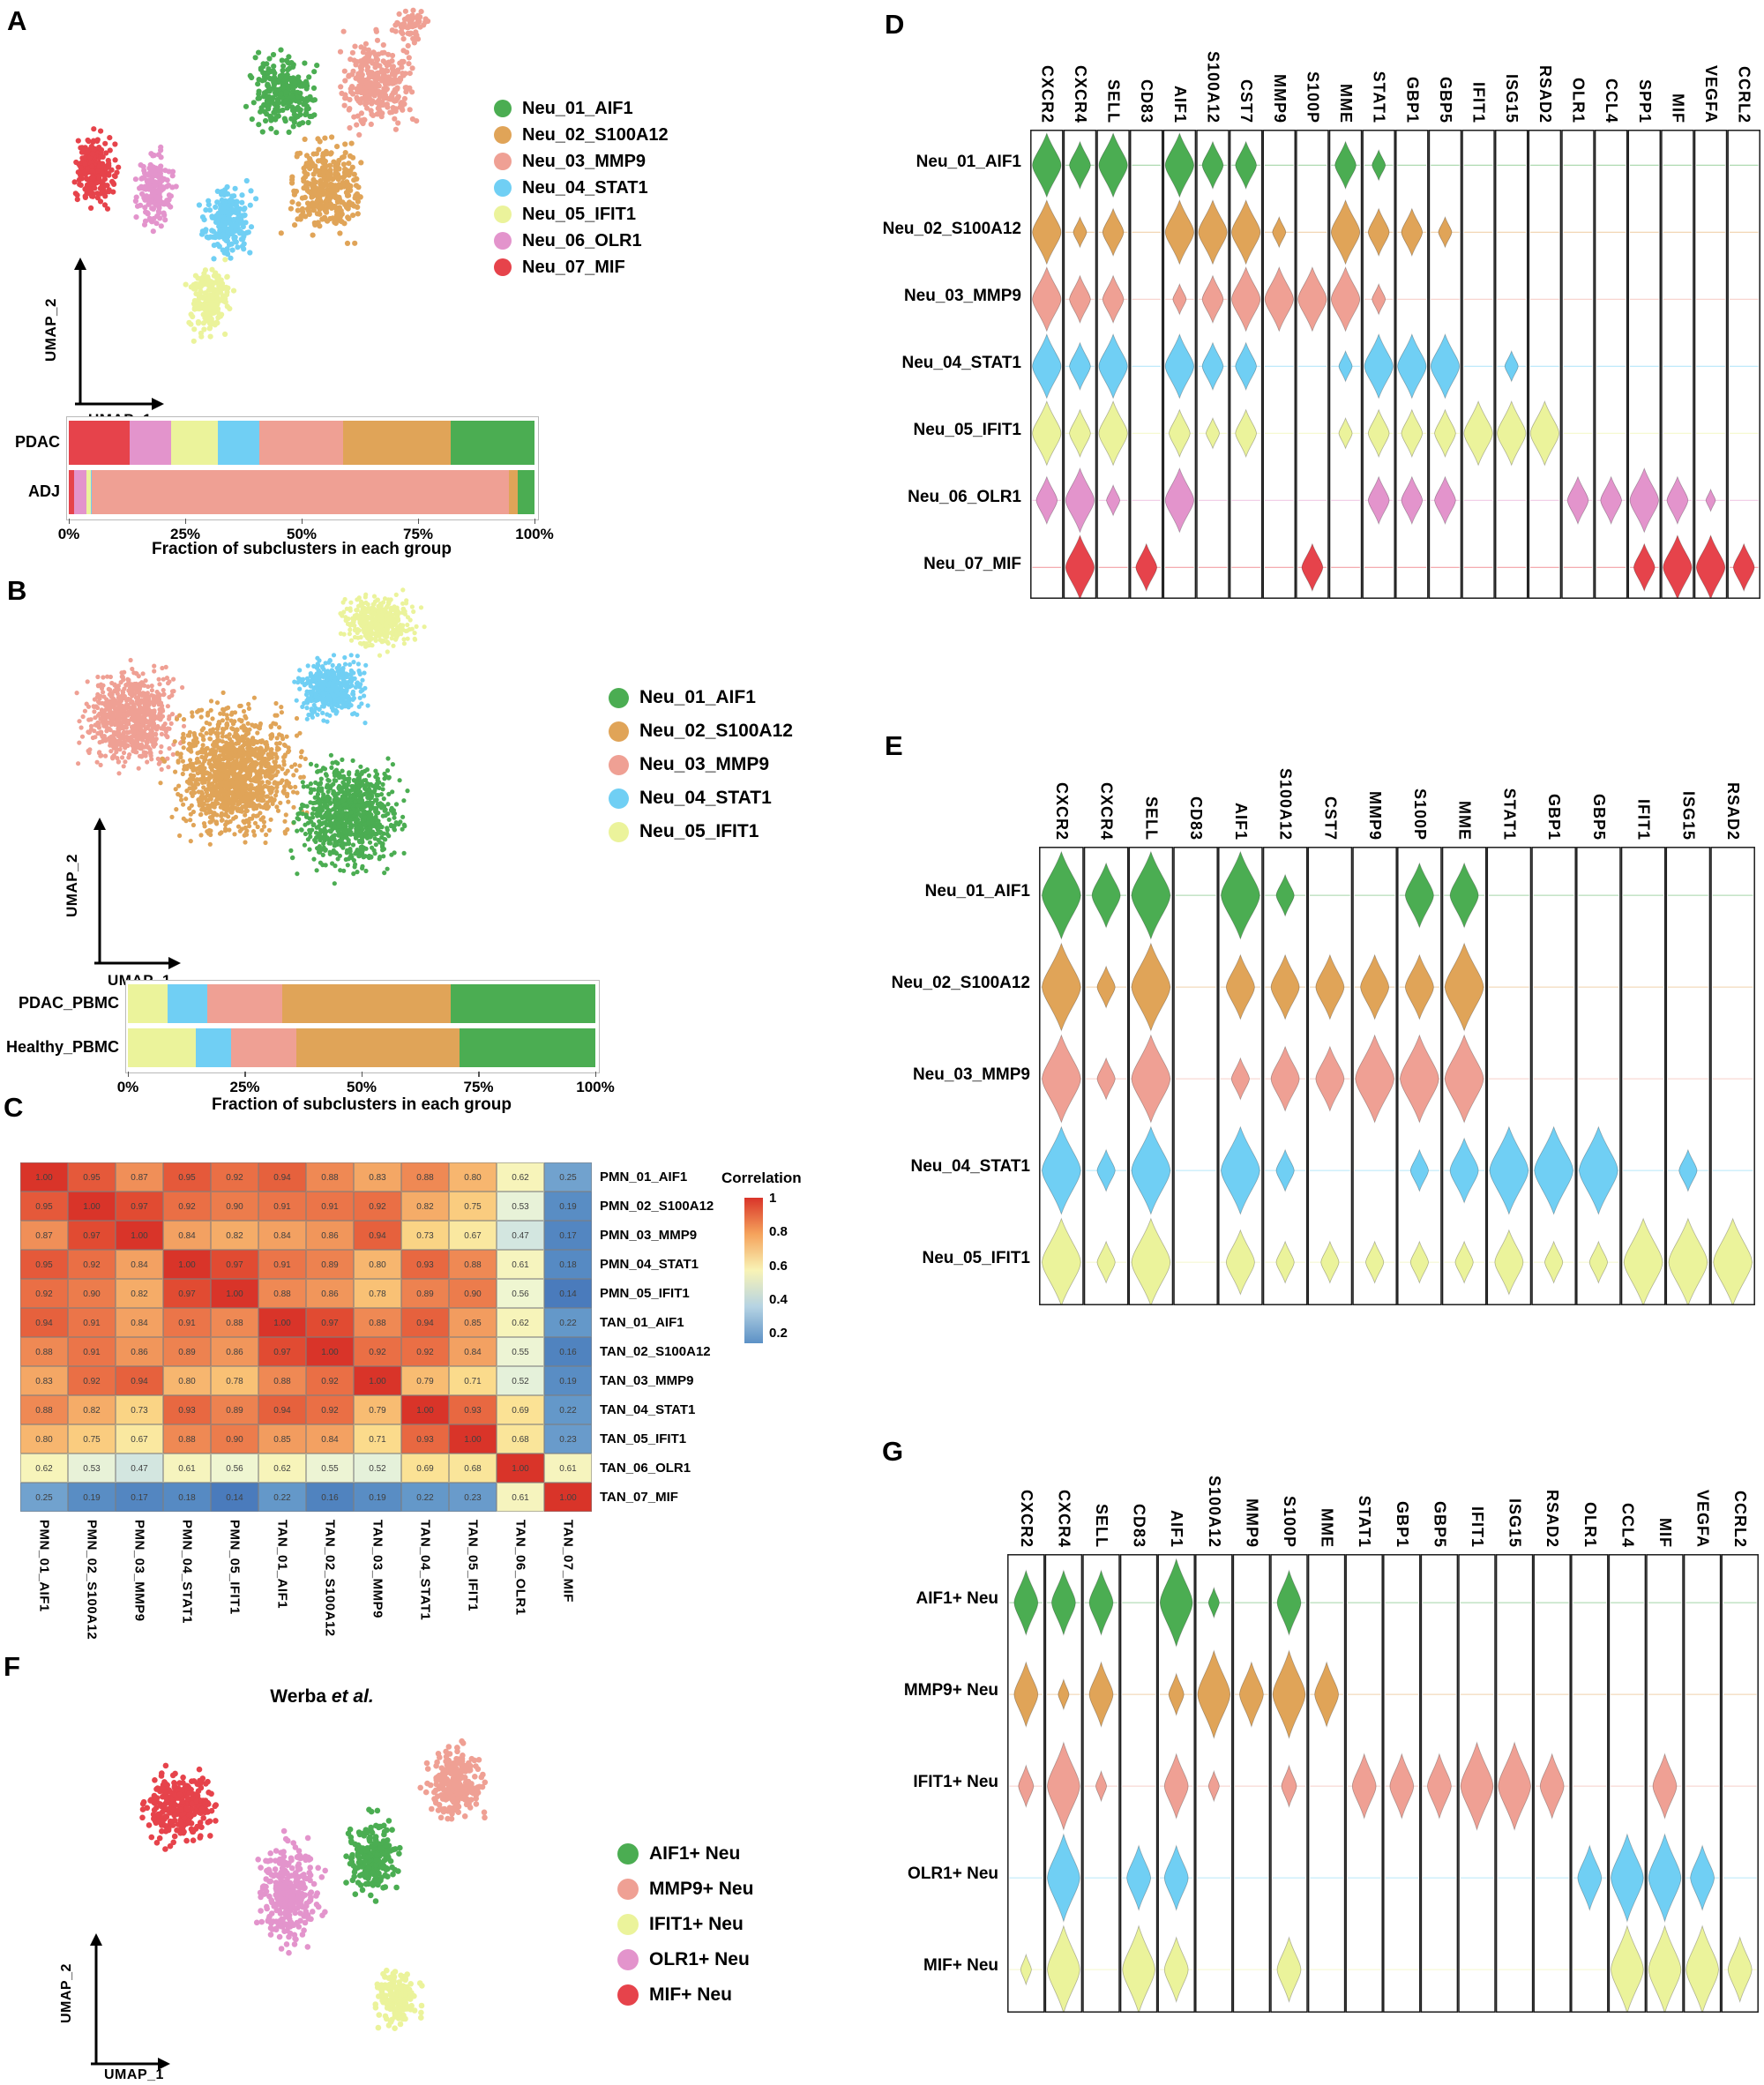 The width and height of the screenshot is (1764, 2085). I want to click on legend-item: Neu_01_AIF1, so click(701, 697).